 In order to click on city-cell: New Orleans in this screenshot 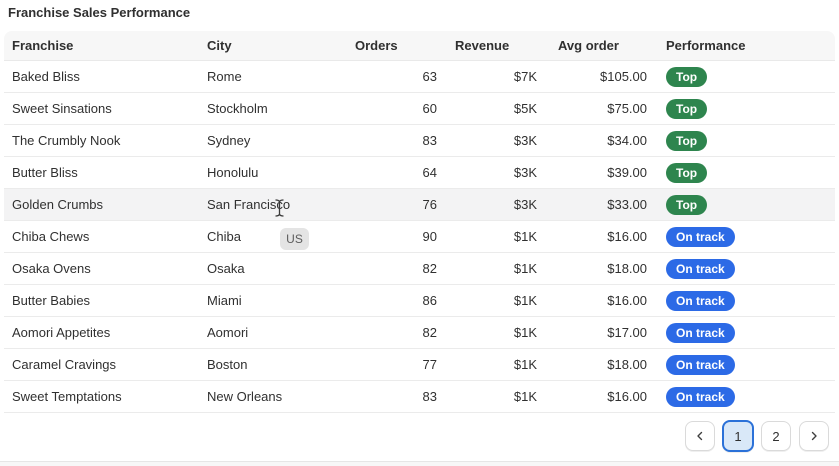, I will do `click(279, 396)`.